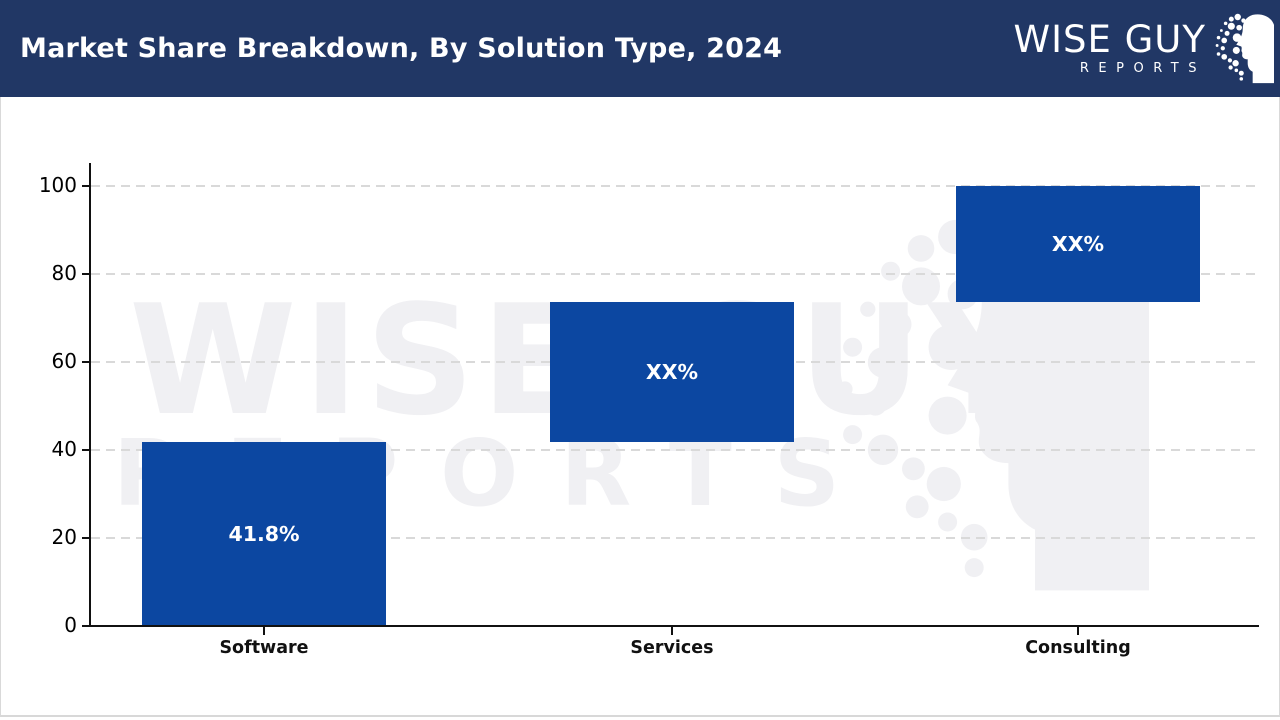  I want to click on logo-text: WISE GUY REPORTS, so click(1110, 48).